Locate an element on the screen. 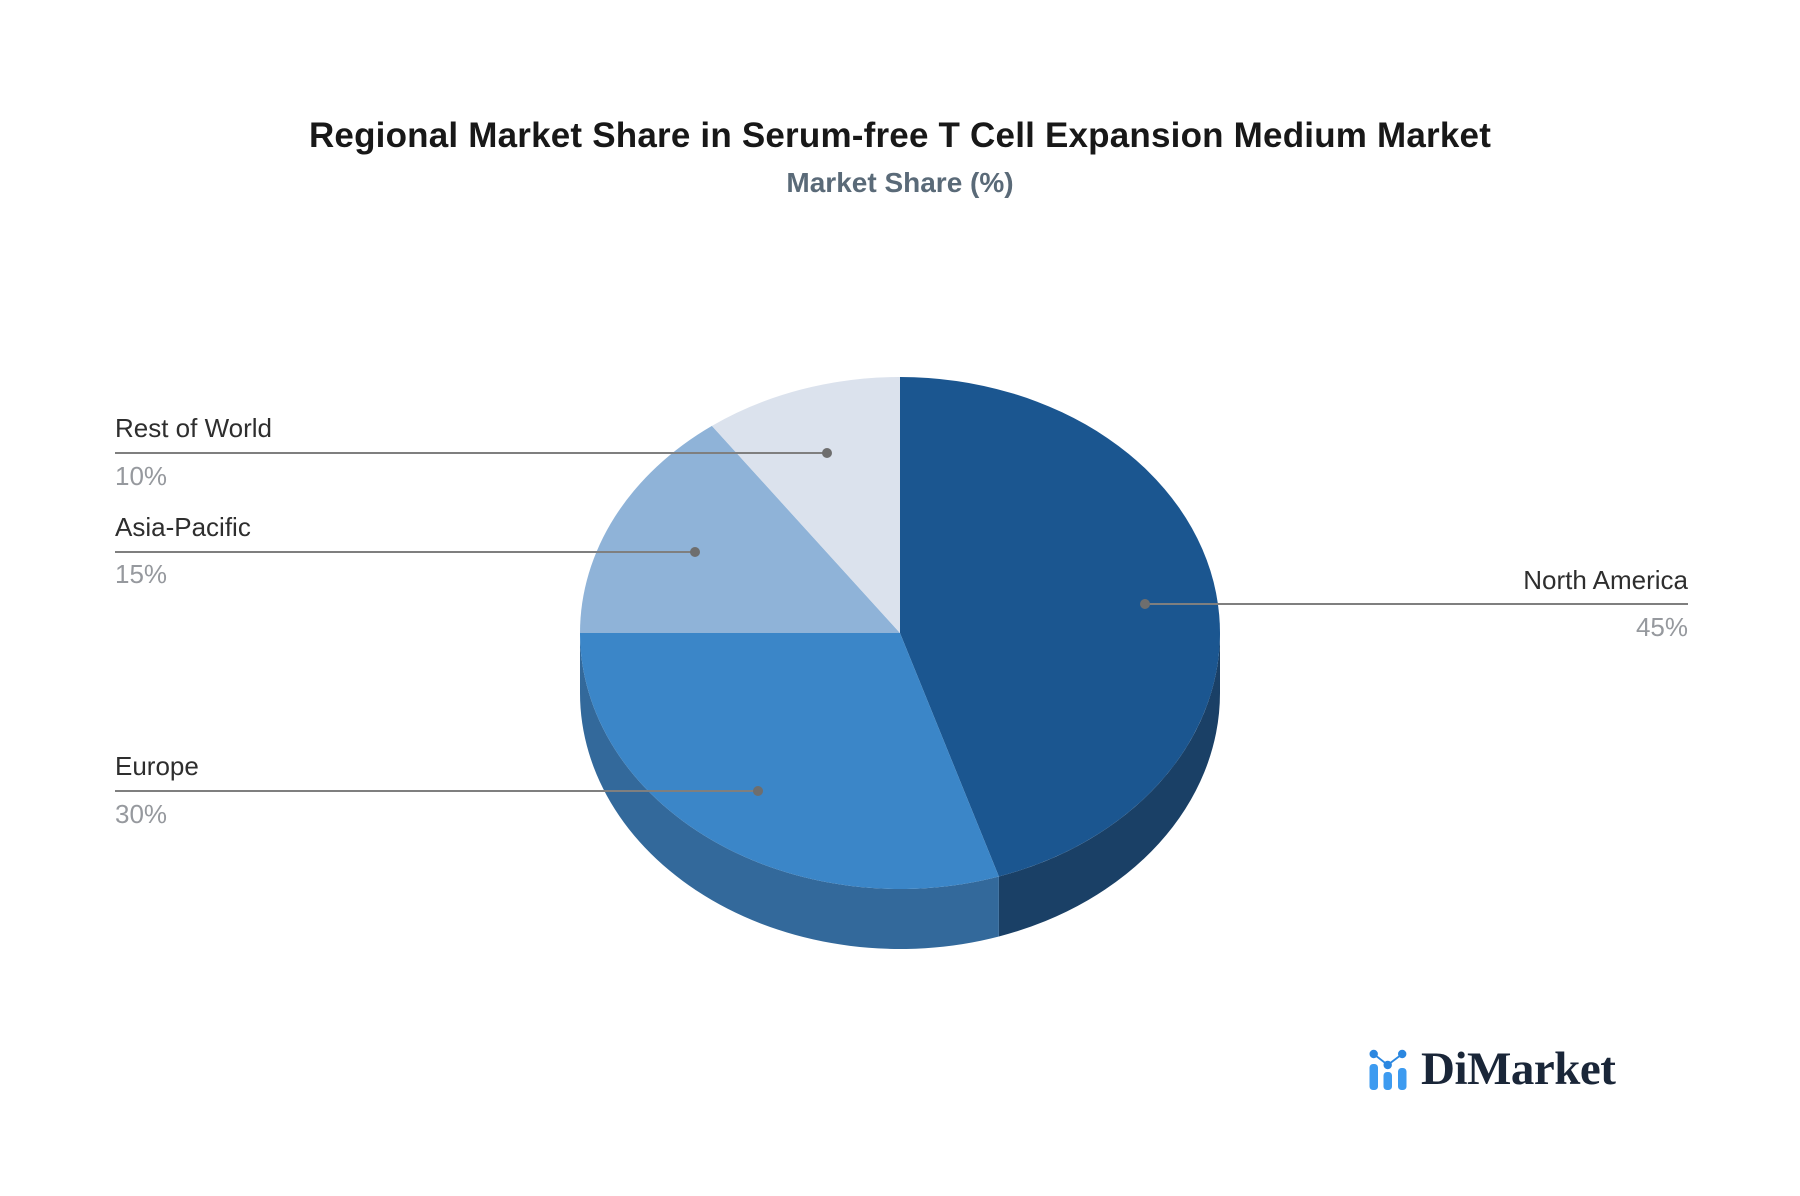 This screenshot has height=1196, width=1800. leader-dot-europe is located at coordinates (758, 791).